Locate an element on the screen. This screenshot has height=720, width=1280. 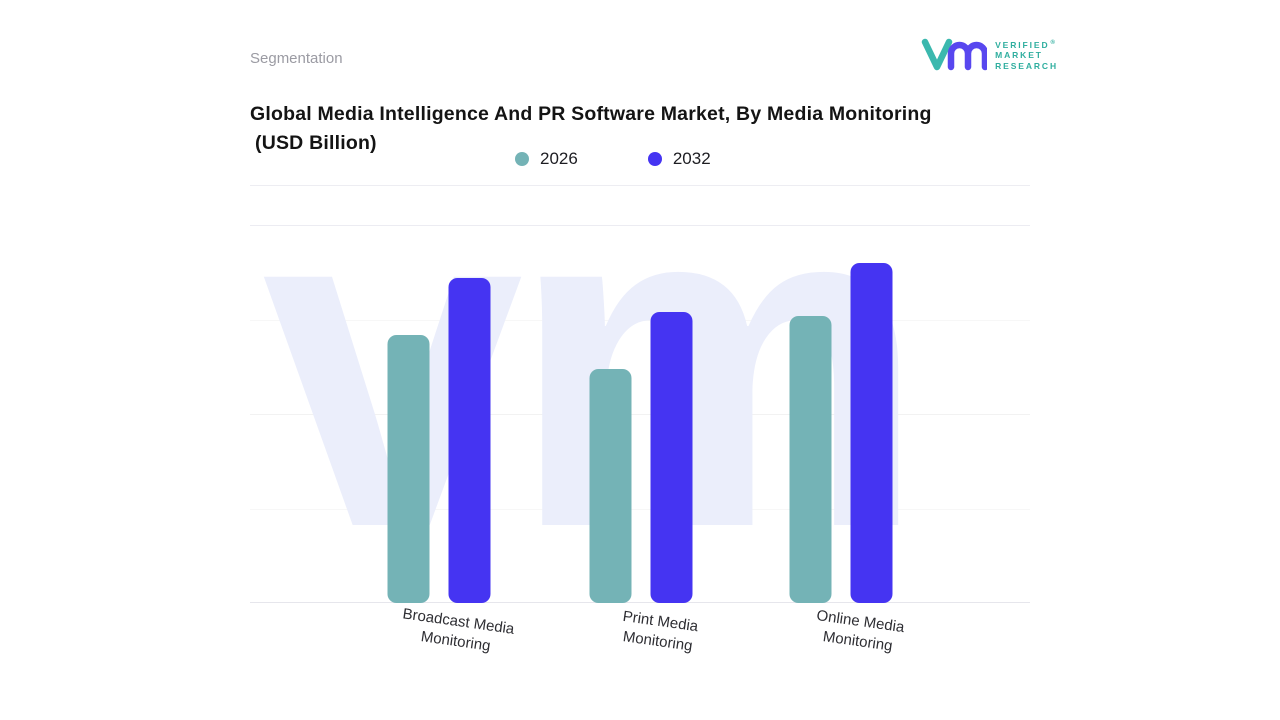
bar-group-print-media-monitoring is located at coordinates (641, 414).